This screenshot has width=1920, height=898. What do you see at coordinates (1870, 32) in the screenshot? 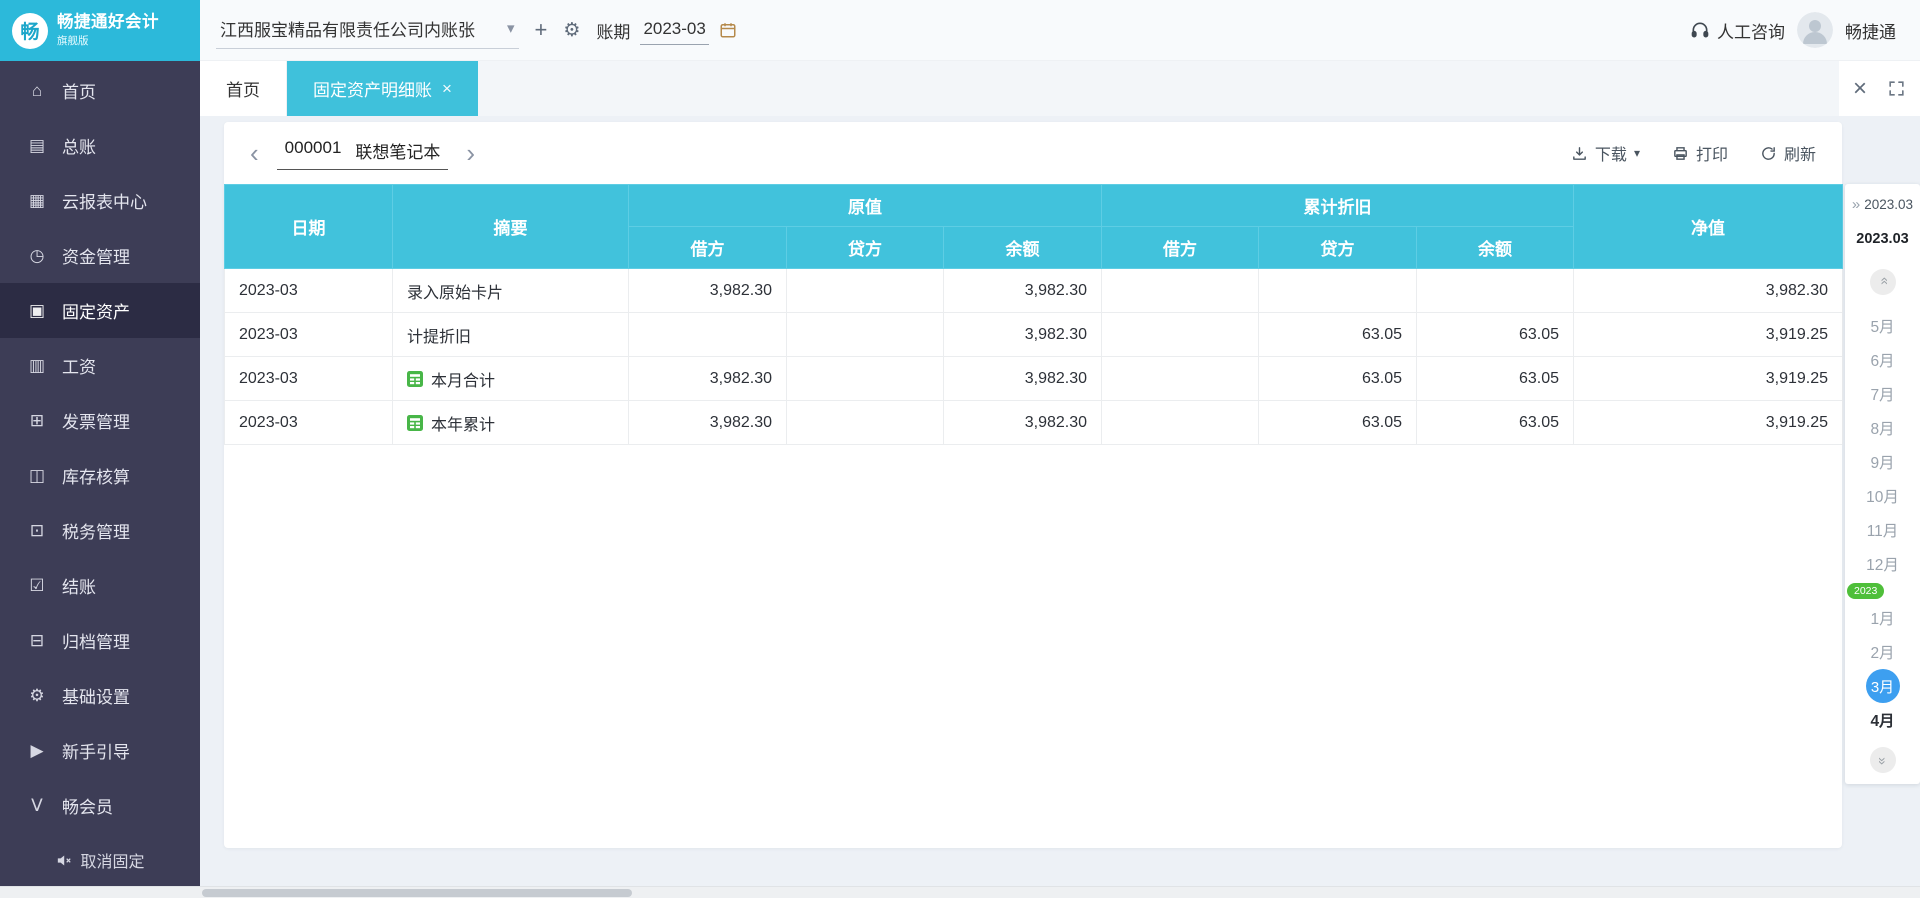
I see `user-name: 畅捷通` at bounding box center [1870, 32].